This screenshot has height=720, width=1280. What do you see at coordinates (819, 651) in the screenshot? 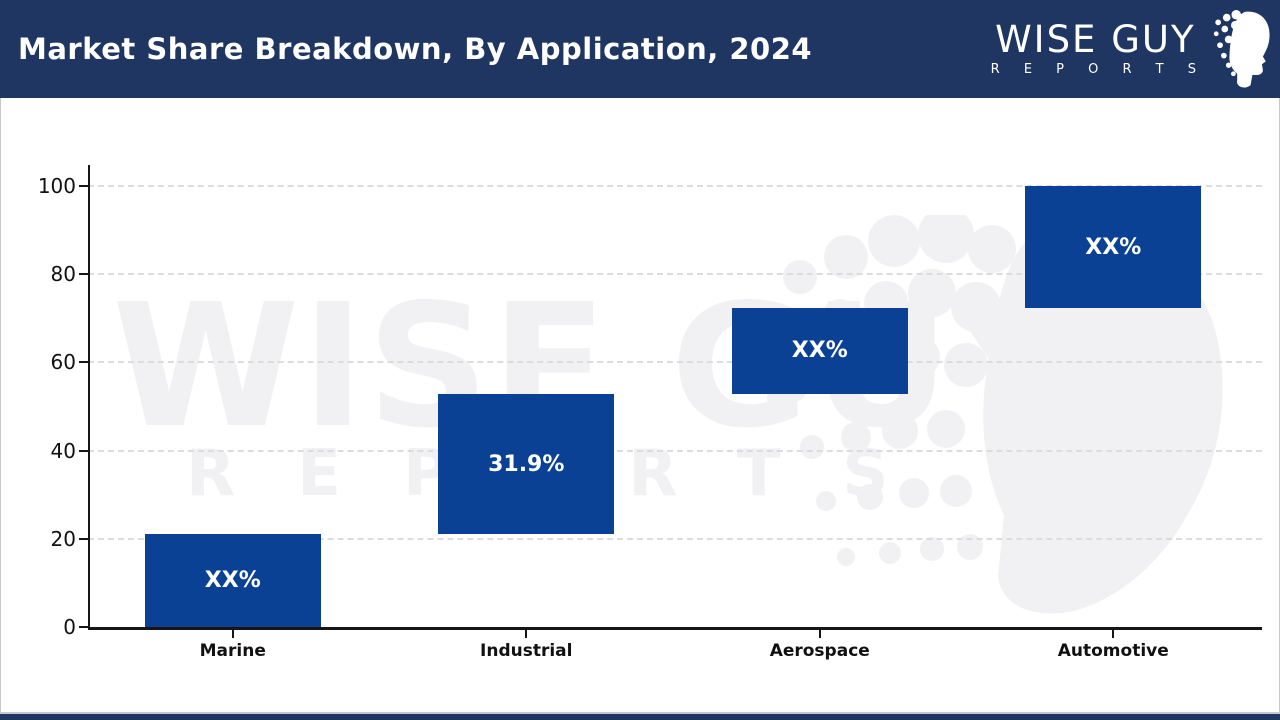
I see `x-tick-label: Aerospace` at bounding box center [819, 651].